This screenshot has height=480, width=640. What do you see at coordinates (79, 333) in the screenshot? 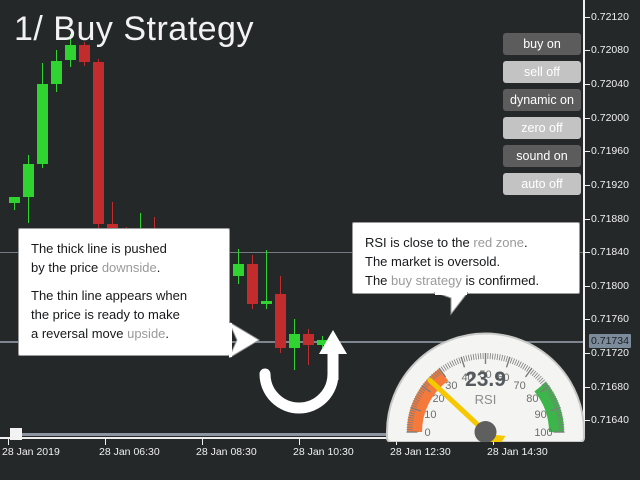
I see `callout-left-line5a: a reversal move` at bounding box center [79, 333].